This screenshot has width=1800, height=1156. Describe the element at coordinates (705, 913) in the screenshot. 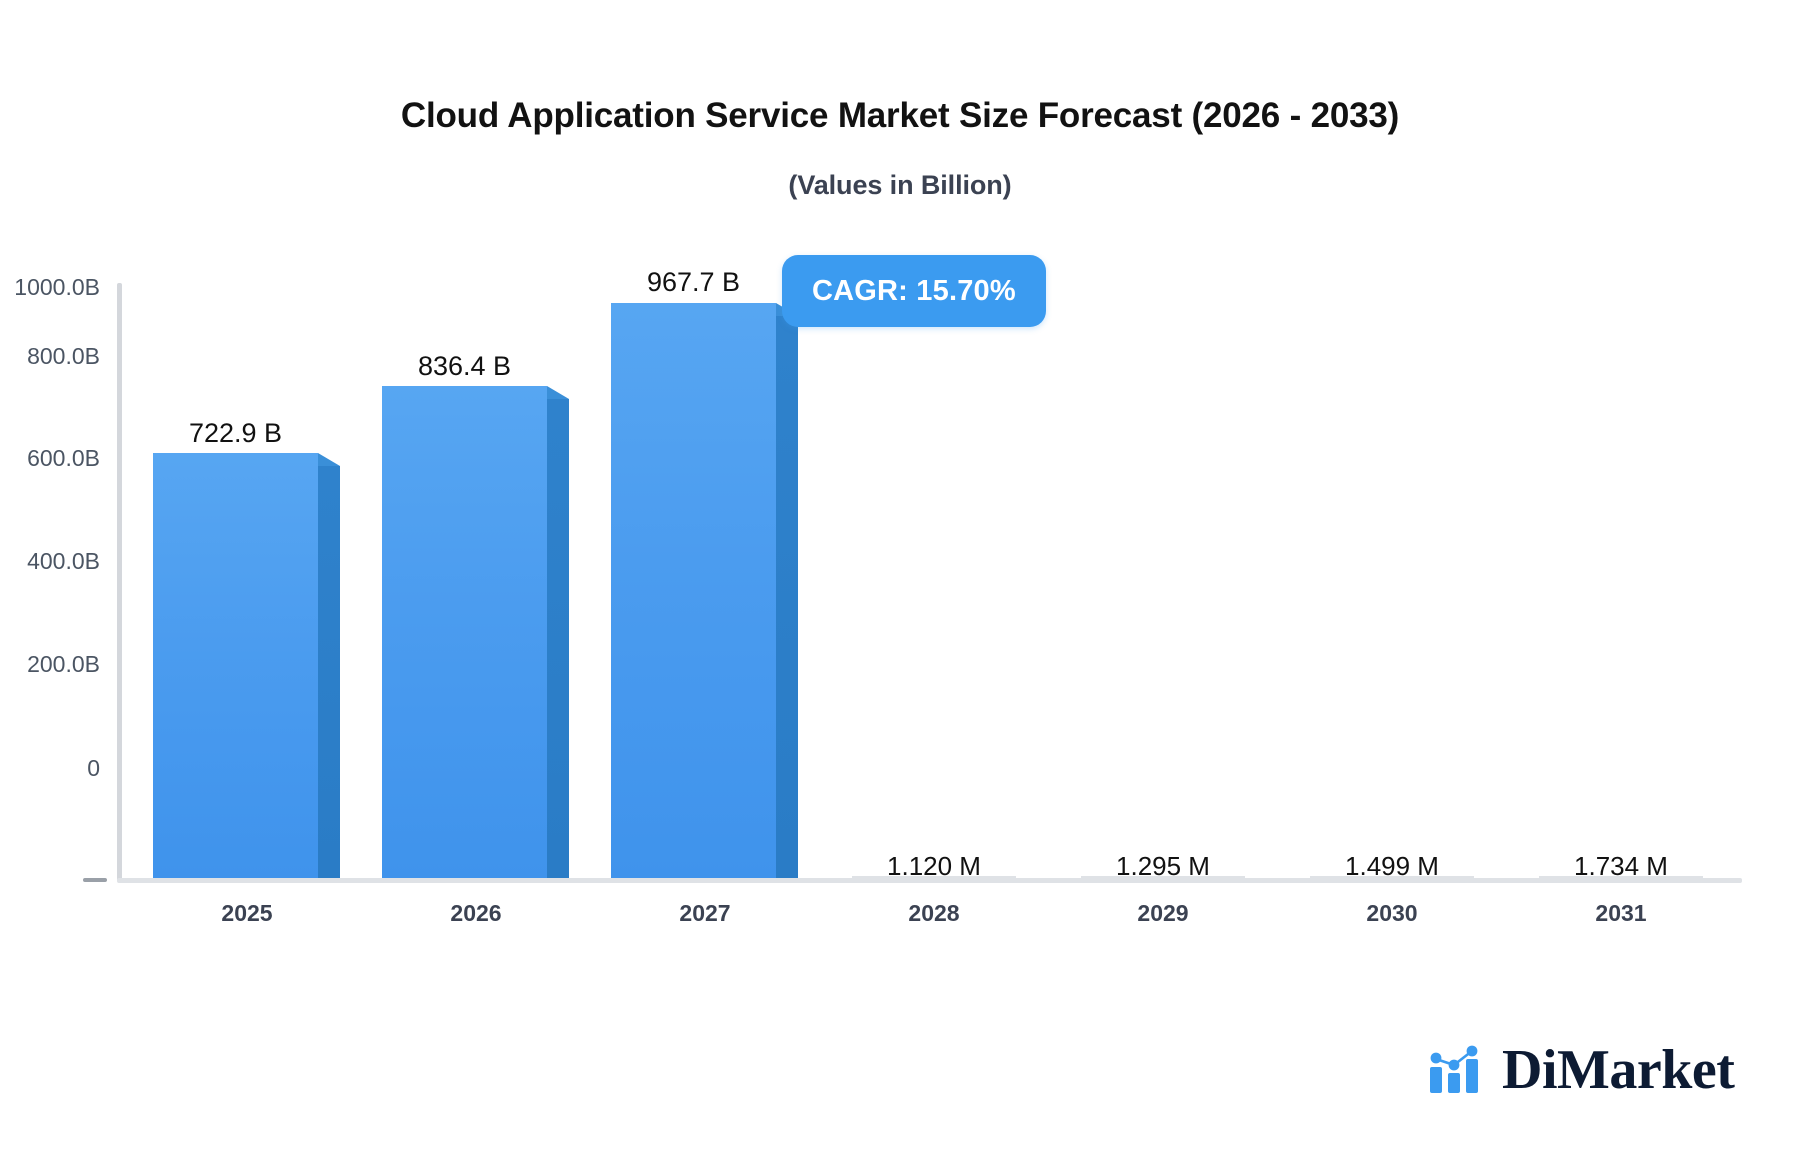

I see `x-axis-tick-label: 2027` at that location.